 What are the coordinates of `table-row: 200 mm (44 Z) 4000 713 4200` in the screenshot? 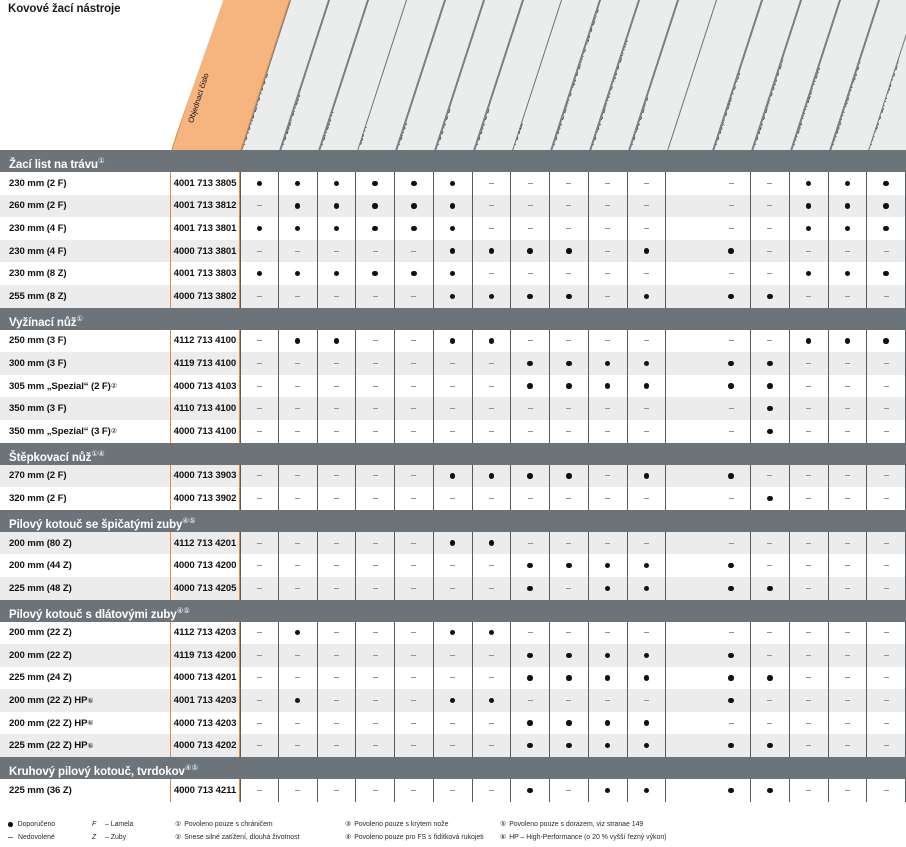 It's located at (453, 565).